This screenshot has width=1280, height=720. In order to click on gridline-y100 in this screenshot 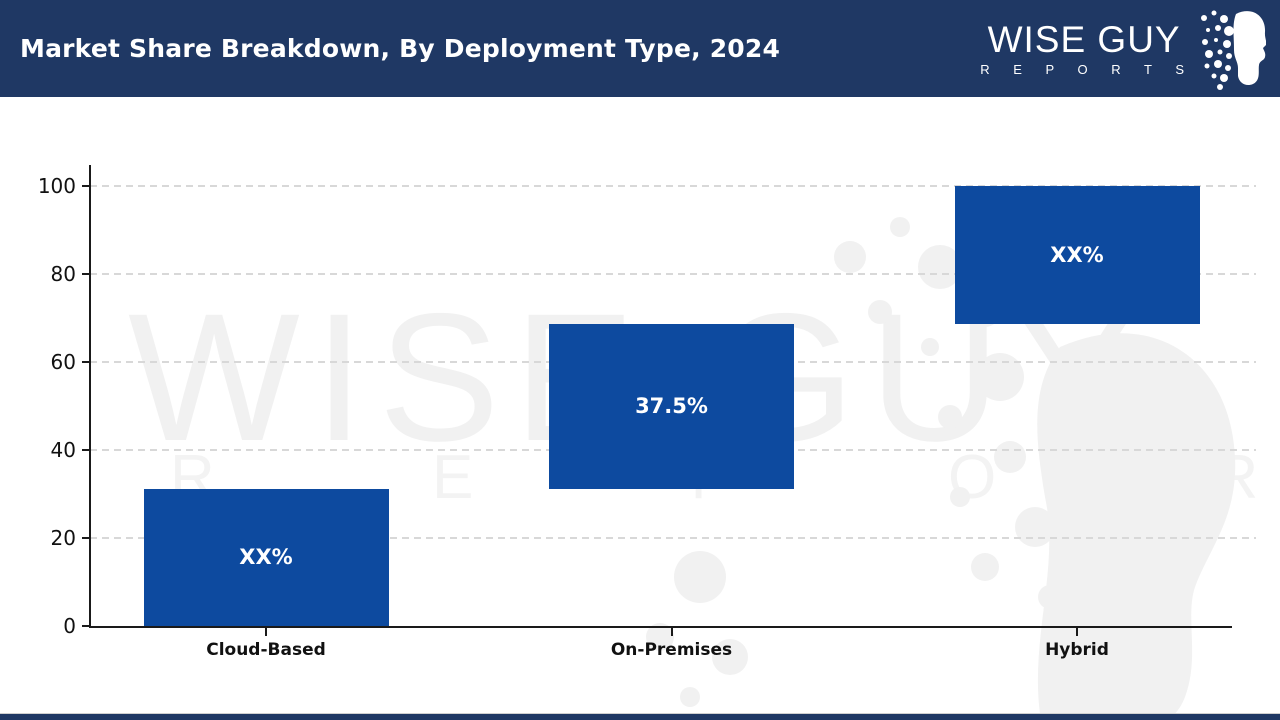, I will do `click(673, 186)`.